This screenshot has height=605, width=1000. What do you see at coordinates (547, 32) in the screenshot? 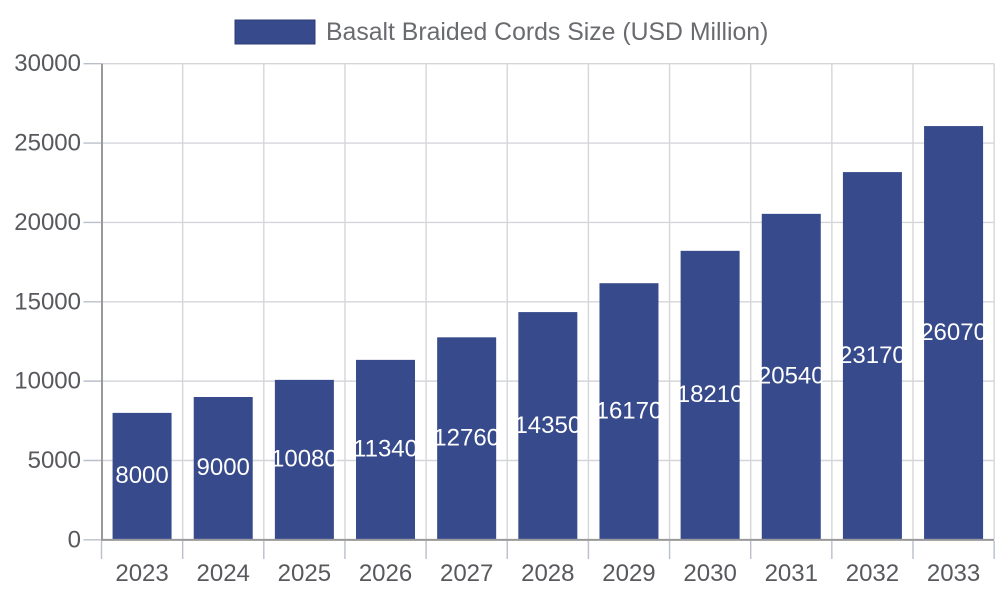
I see `svg-text:Basalt Braided Cords Size (USD: Basalt Braided Cords Size (USD Million)` at bounding box center [547, 32].